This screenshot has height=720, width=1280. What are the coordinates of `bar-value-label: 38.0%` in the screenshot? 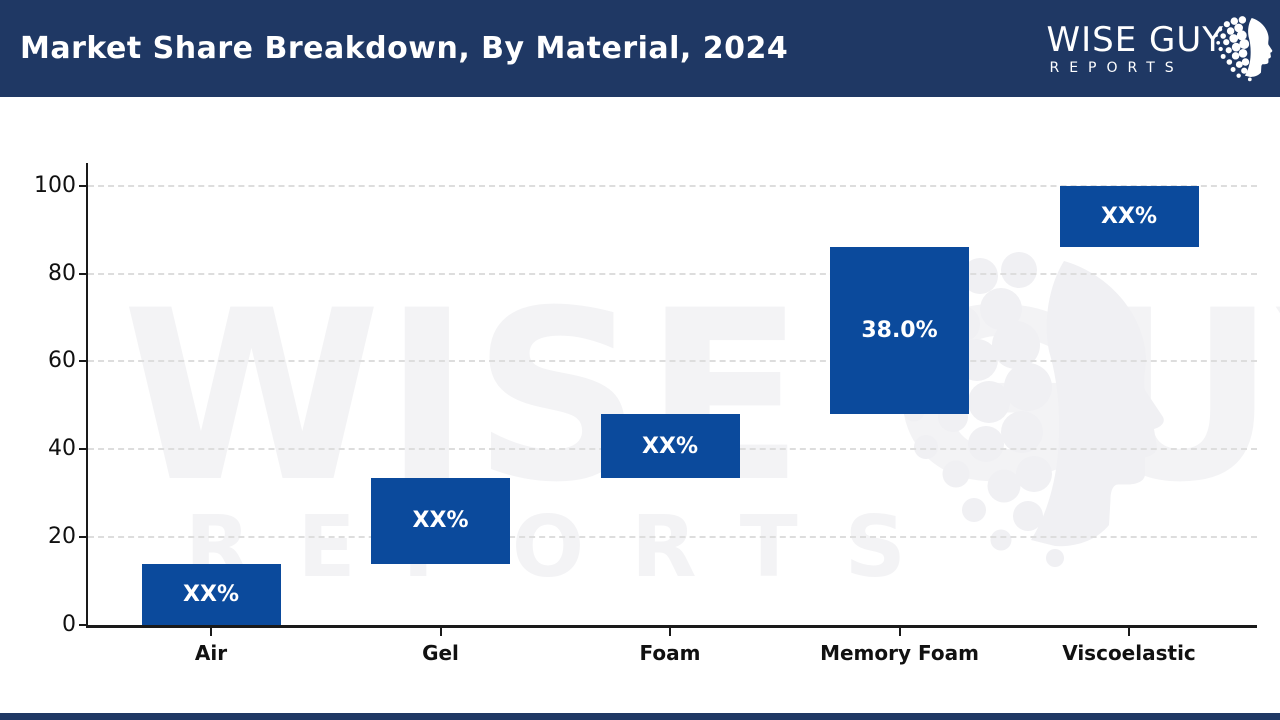 It's located at (899, 331).